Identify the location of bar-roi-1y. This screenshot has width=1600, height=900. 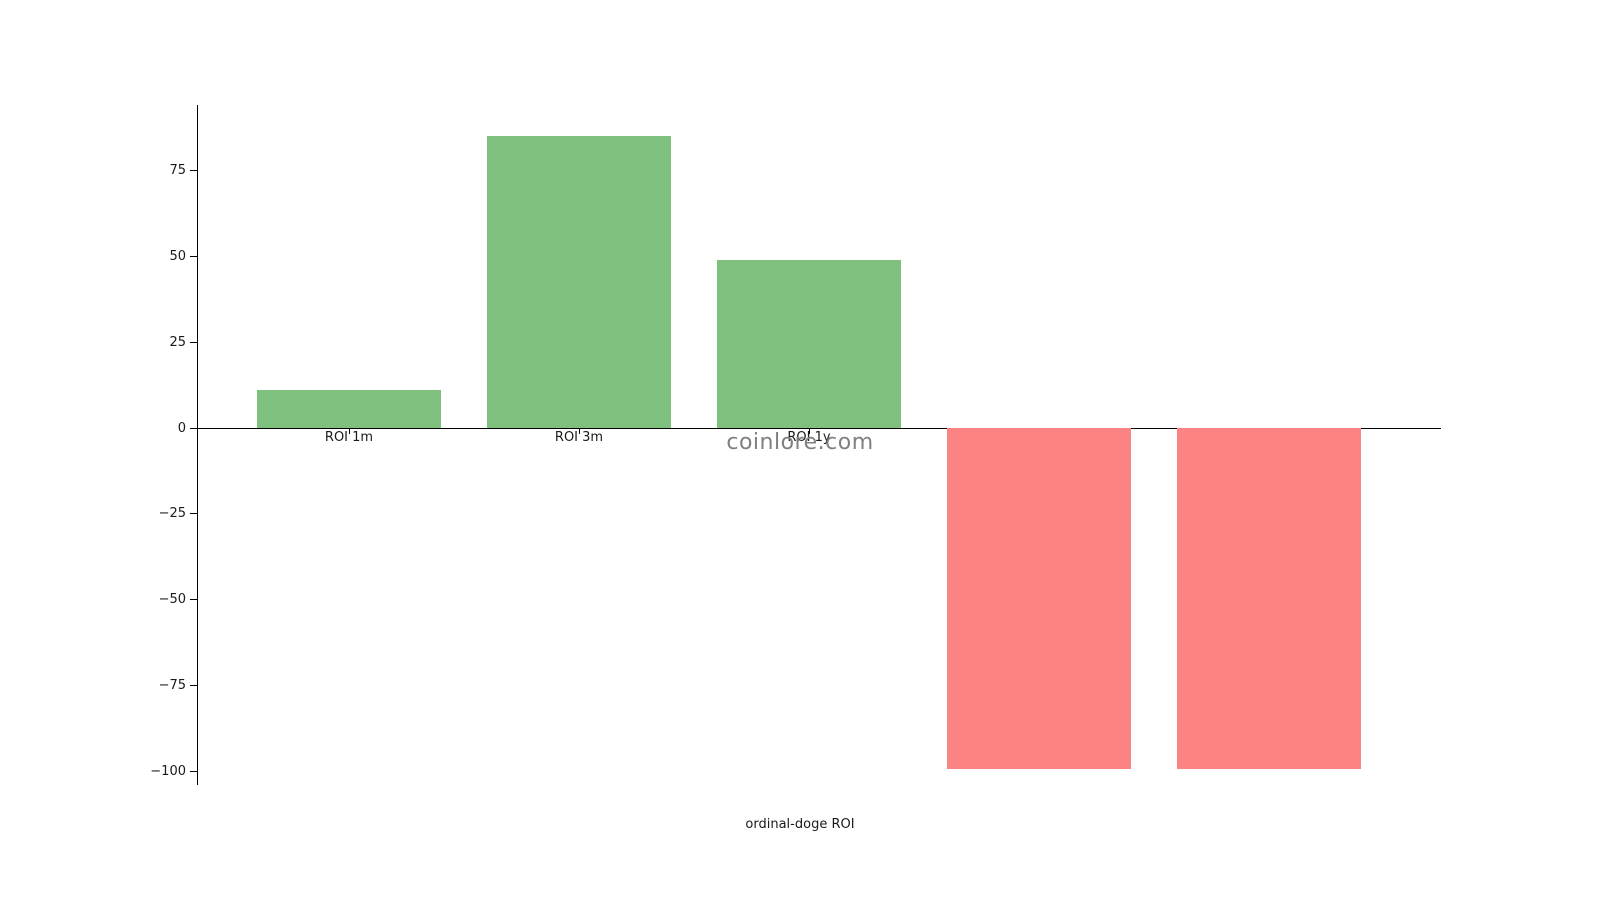
(809, 343).